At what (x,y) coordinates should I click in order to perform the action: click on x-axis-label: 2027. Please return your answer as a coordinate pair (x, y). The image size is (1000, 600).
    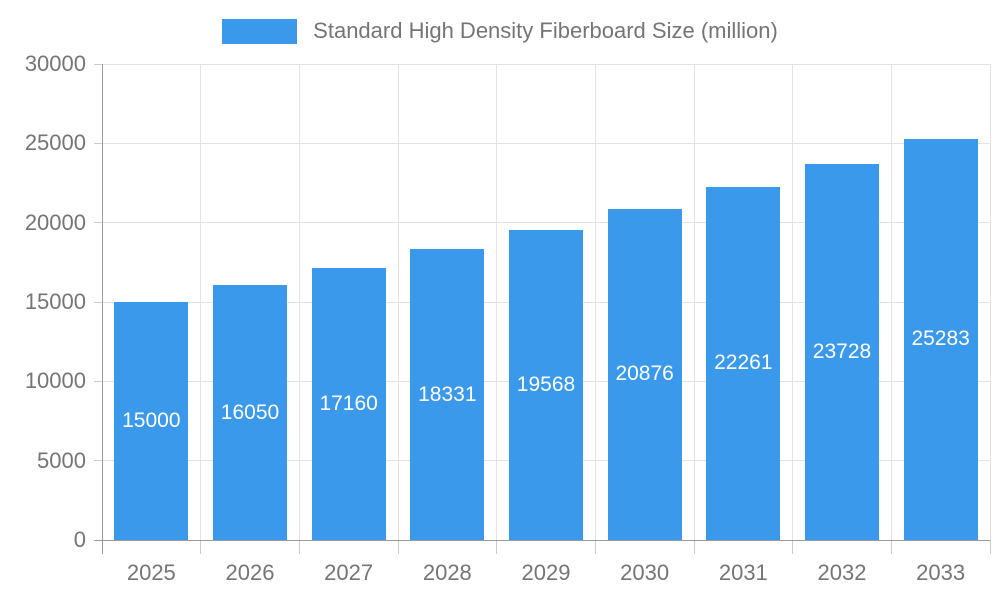
    Looking at the image, I should click on (349, 572).